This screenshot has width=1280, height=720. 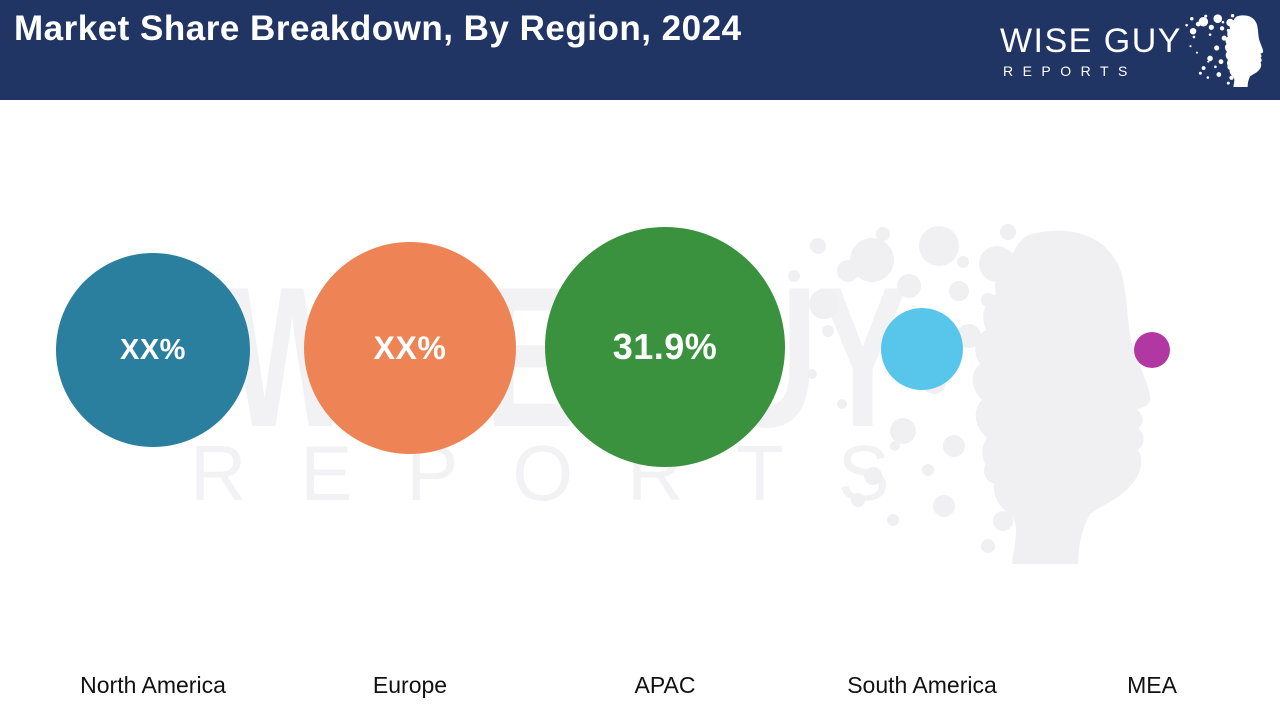 What do you see at coordinates (153, 685) in the screenshot?
I see `category-label-north-america: North America` at bounding box center [153, 685].